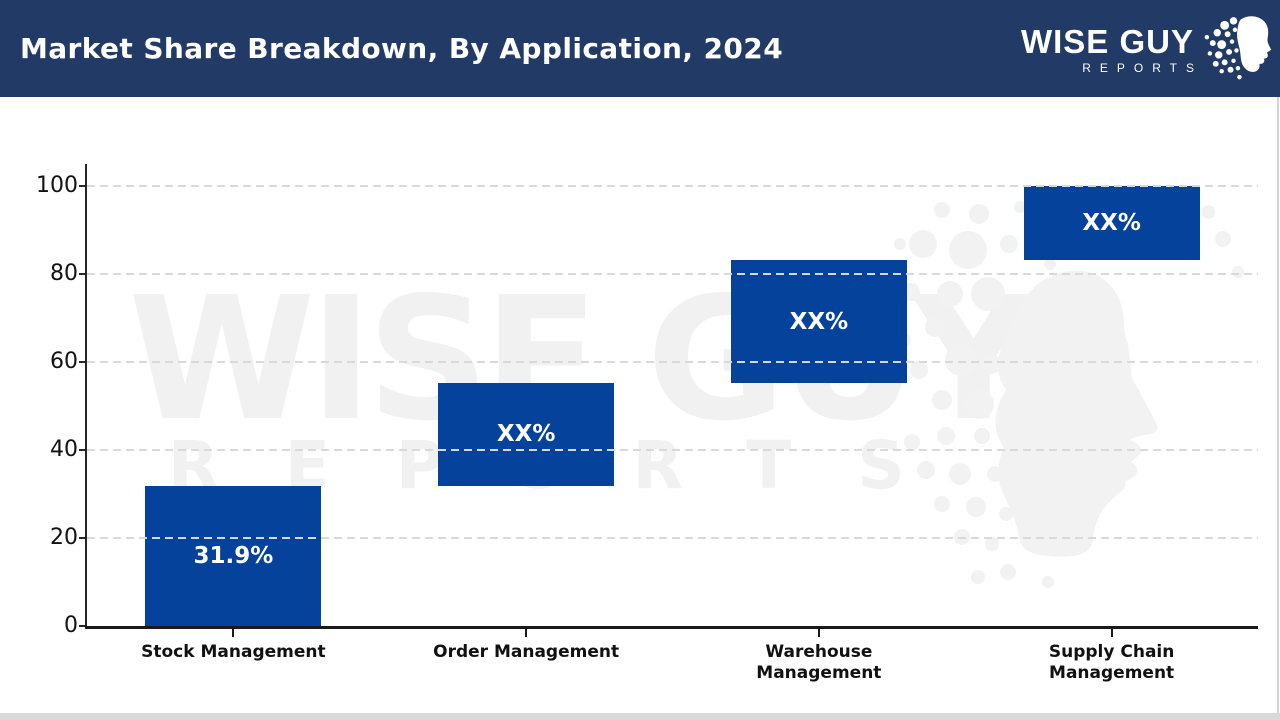  I want to click on logo-subtext: REPORTS, so click(1142, 67).